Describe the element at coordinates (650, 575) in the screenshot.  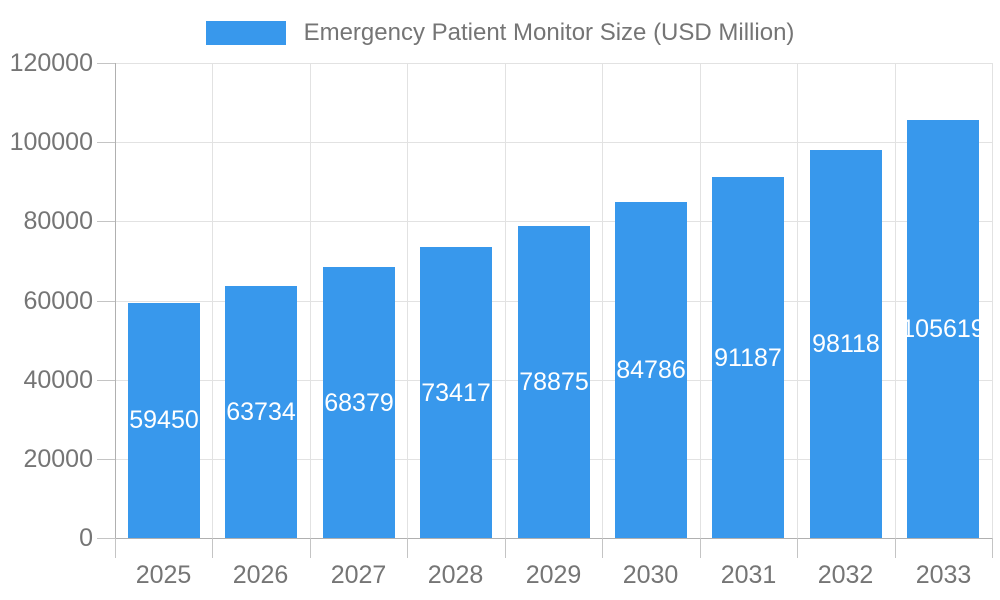
I see `x-axis-tick-label: 2030` at that location.